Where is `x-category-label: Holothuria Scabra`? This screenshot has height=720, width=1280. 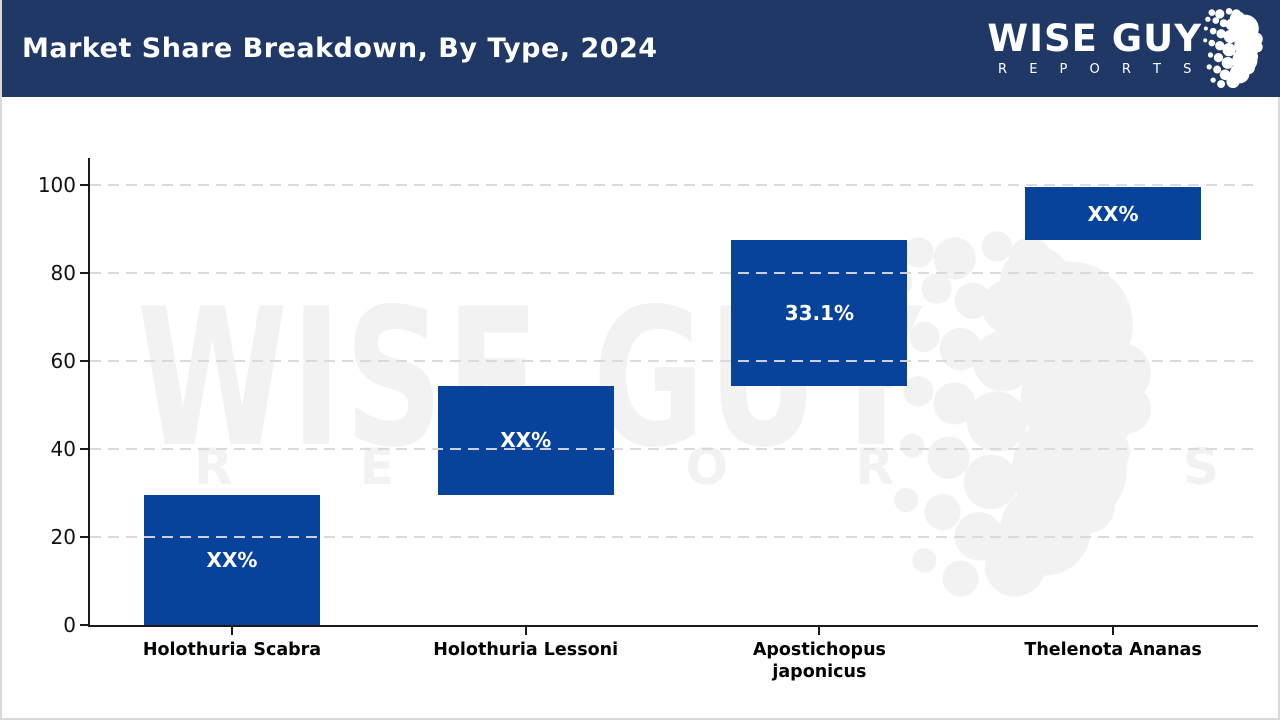
x-category-label: Holothuria Scabra is located at coordinates (232, 650).